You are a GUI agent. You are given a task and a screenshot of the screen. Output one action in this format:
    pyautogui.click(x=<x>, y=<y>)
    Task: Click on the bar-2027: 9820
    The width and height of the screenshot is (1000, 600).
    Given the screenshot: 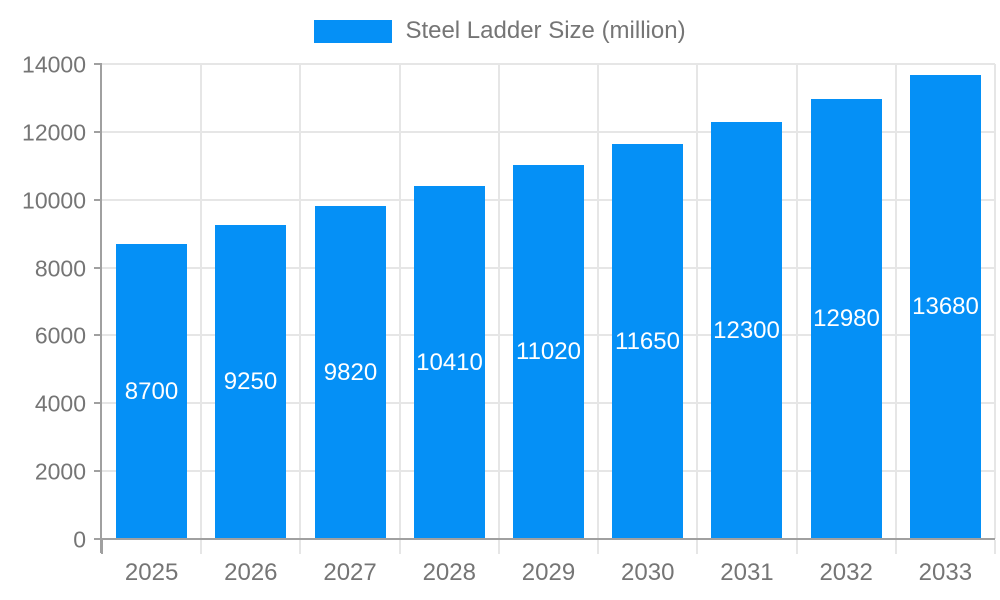 What is the action you would take?
    pyautogui.click(x=350, y=372)
    